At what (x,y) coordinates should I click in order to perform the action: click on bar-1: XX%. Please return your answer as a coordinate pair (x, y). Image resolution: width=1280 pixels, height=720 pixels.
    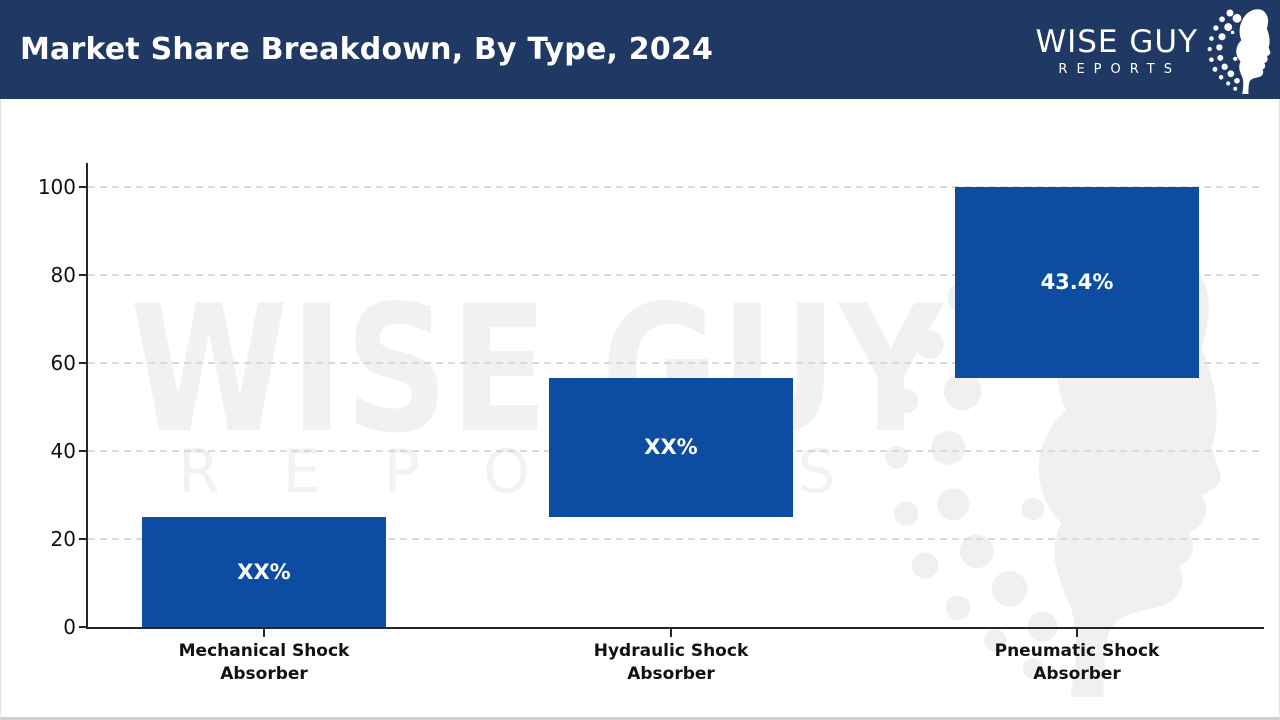
    Looking at the image, I should click on (264, 572).